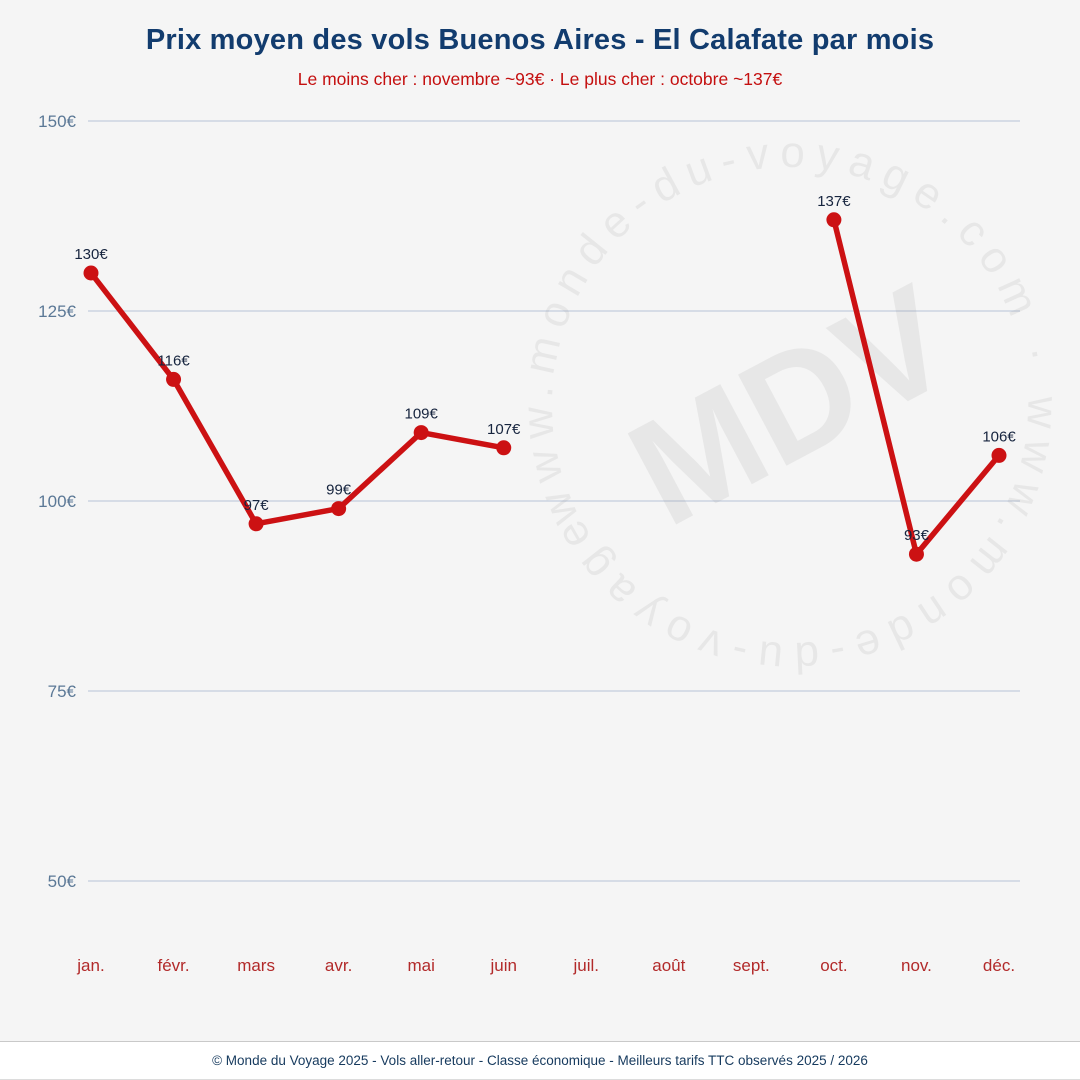  I want to click on x-month-label: mars, so click(256, 965).